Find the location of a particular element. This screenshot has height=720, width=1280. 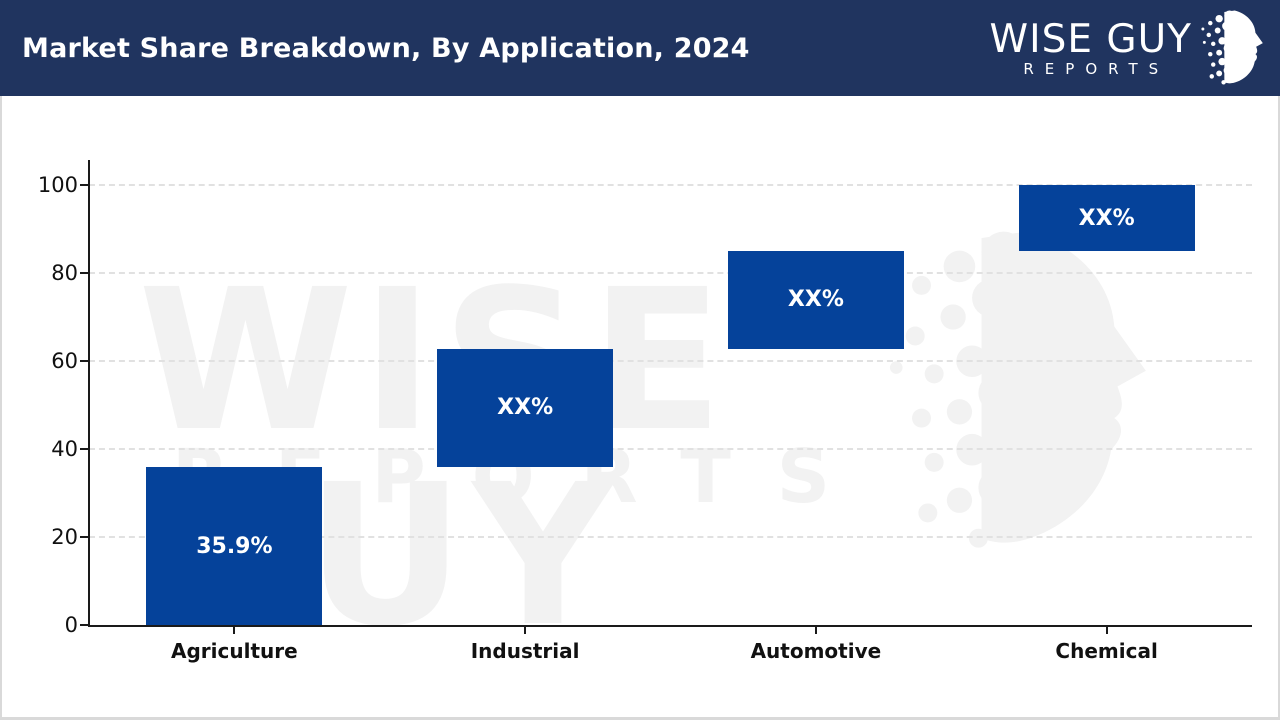

bar-value-label-agriculture: 35.9% is located at coordinates (234, 546).